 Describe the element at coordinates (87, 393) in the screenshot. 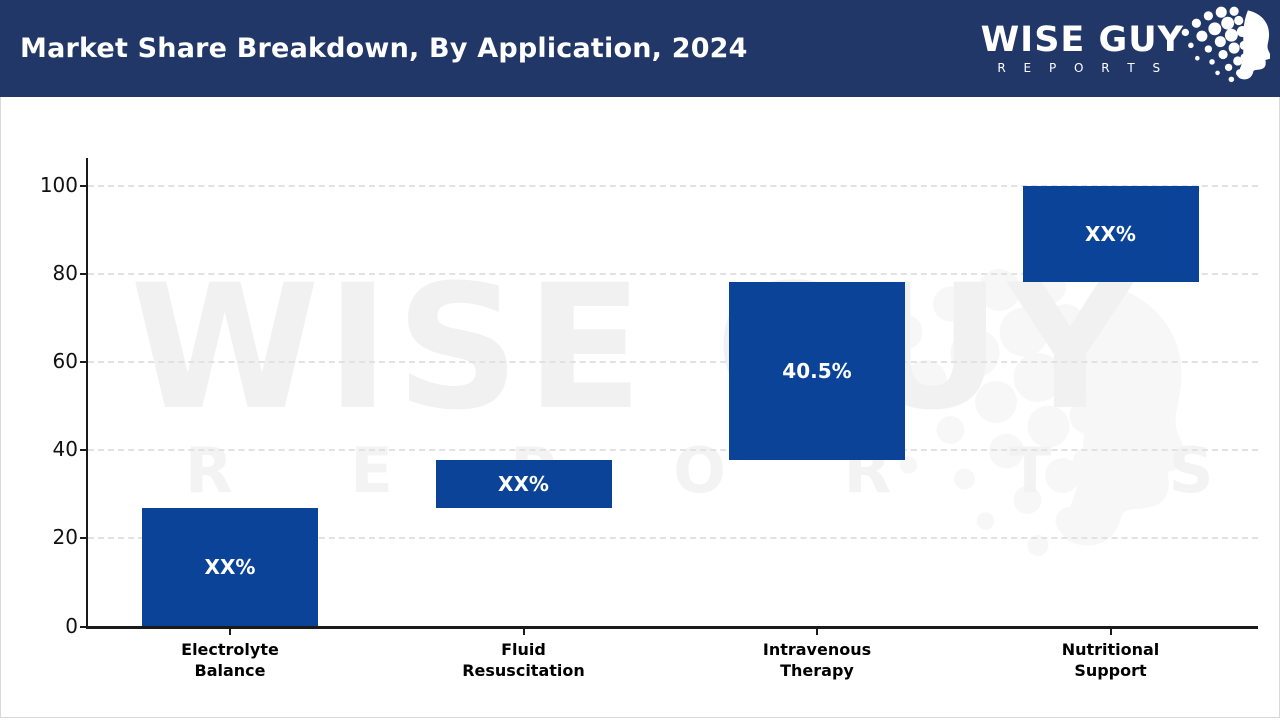

I see `y-axis-spine` at that location.